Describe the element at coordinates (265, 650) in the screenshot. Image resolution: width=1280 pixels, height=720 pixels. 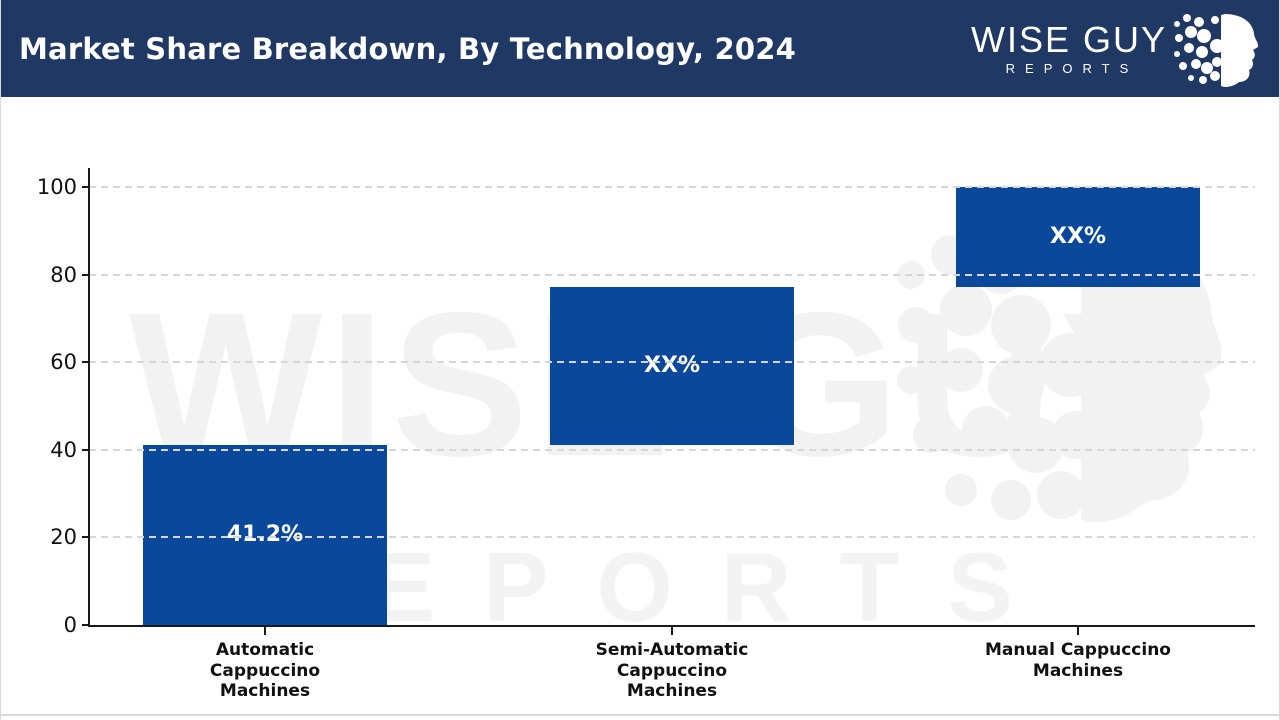
I see `x-category-label-line: Automatic` at that location.